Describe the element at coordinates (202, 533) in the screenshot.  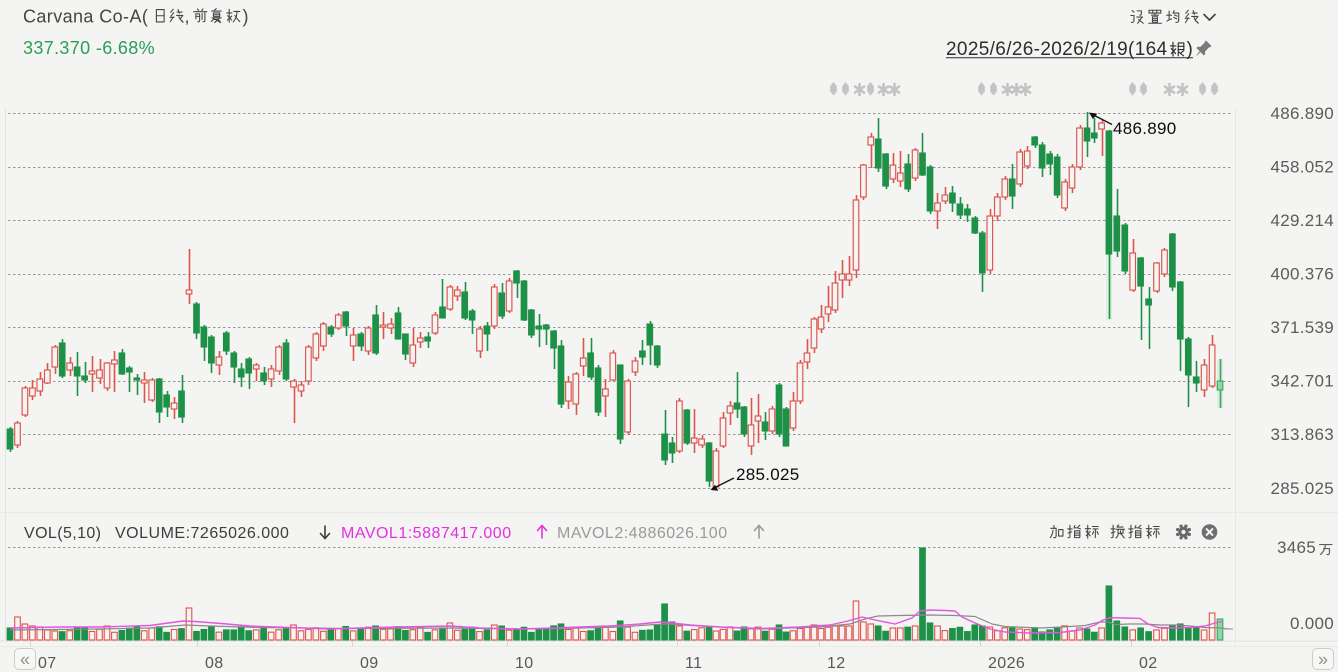
I see `svg-text: VOLUME:7265026.000` at that location.